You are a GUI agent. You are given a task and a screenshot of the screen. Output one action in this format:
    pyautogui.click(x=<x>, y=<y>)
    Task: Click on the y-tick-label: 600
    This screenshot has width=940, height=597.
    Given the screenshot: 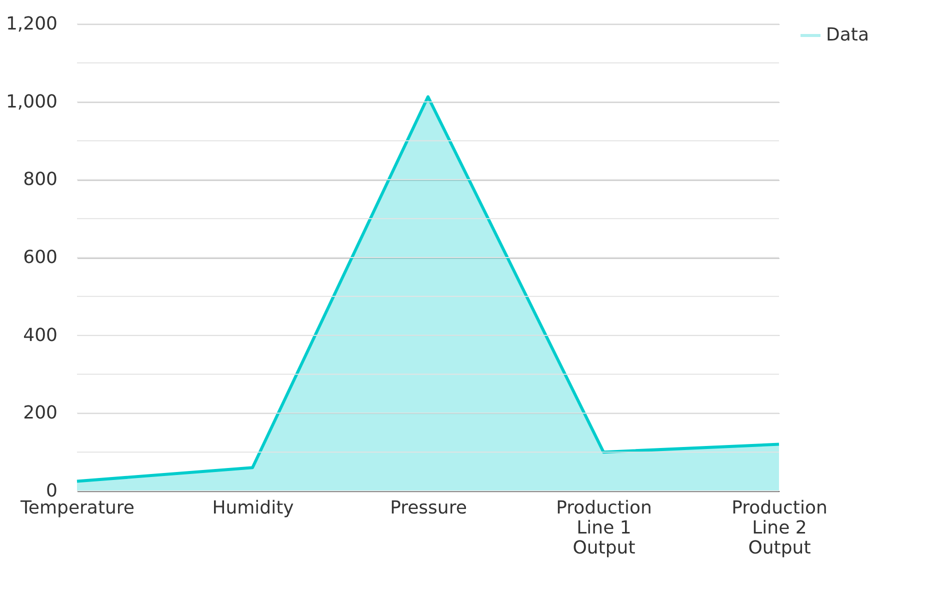 What is the action you would take?
    pyautogui.click(x=40, y=257)
    